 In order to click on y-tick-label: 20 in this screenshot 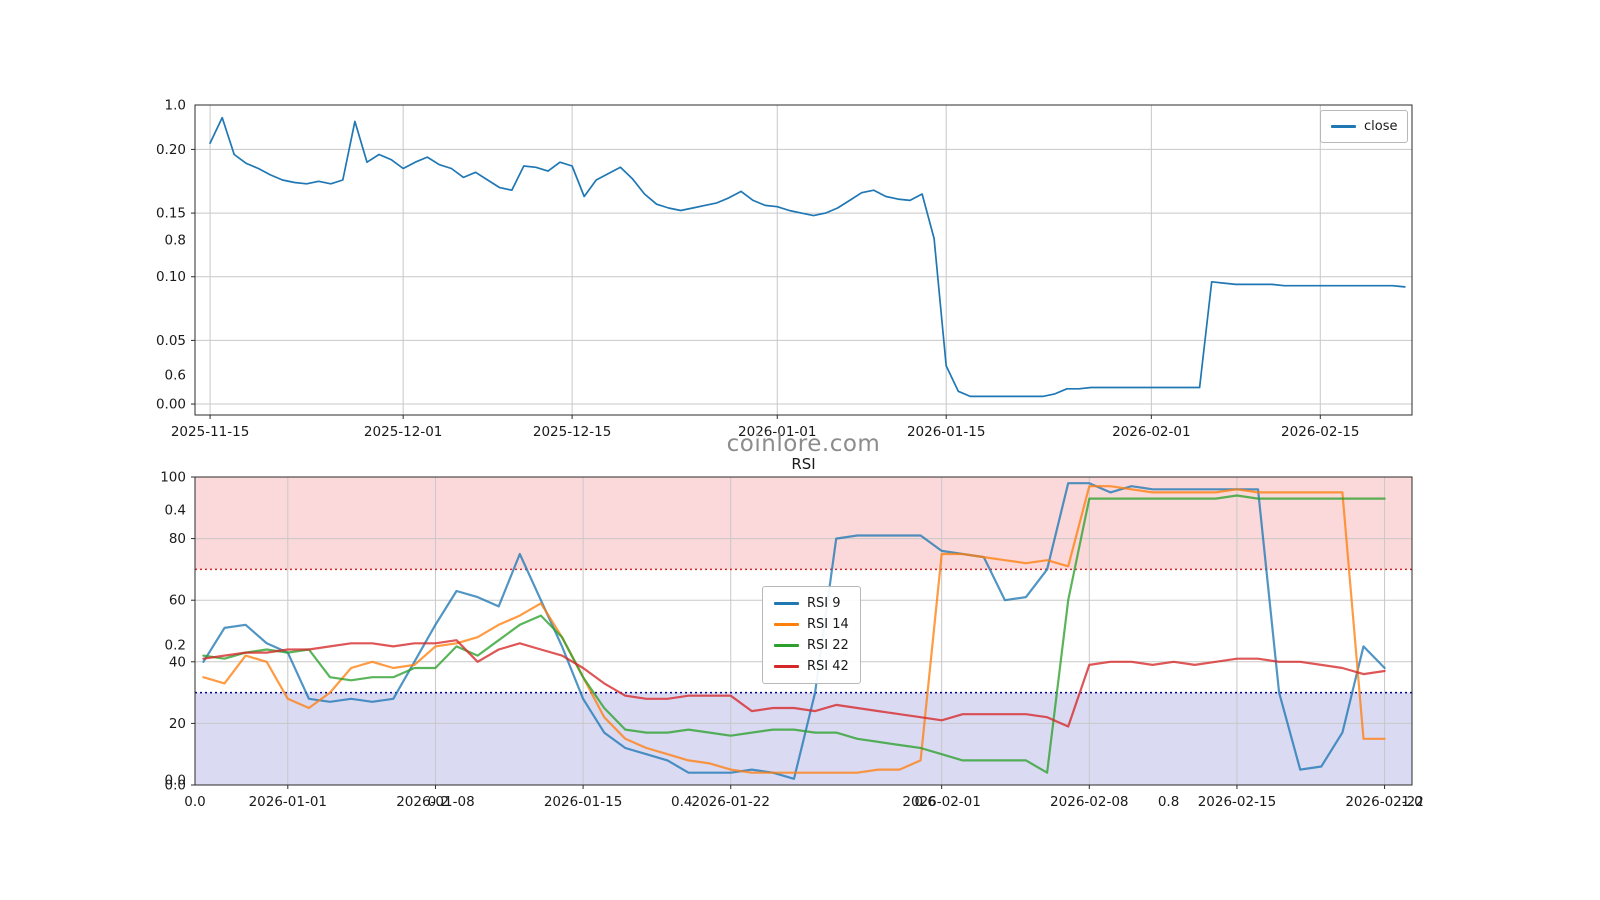, I will do `click(177, 724)`.